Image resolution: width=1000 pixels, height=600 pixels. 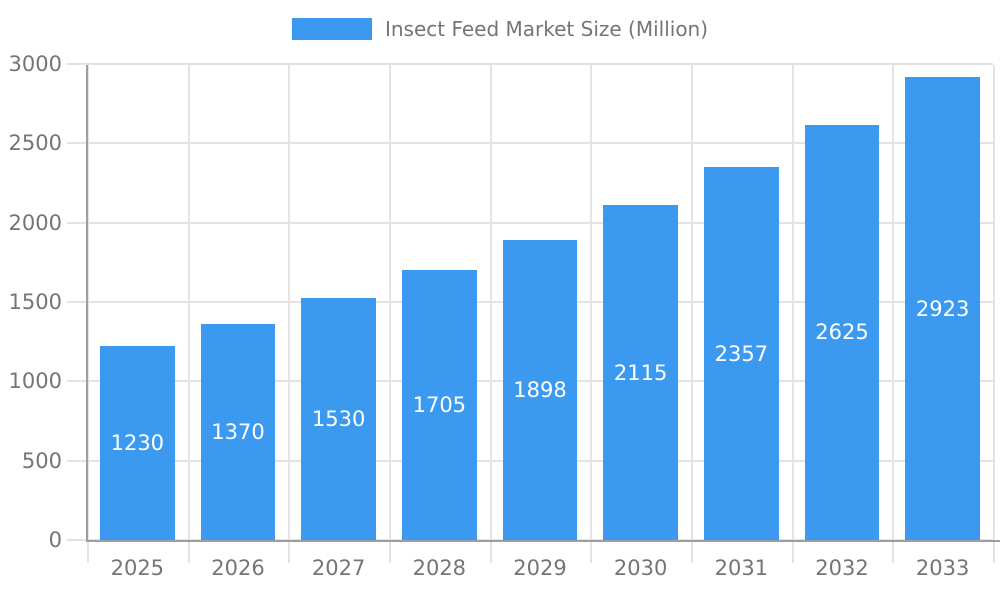 I want to click on y-tick-label: 0, so click(x=55, y=540).